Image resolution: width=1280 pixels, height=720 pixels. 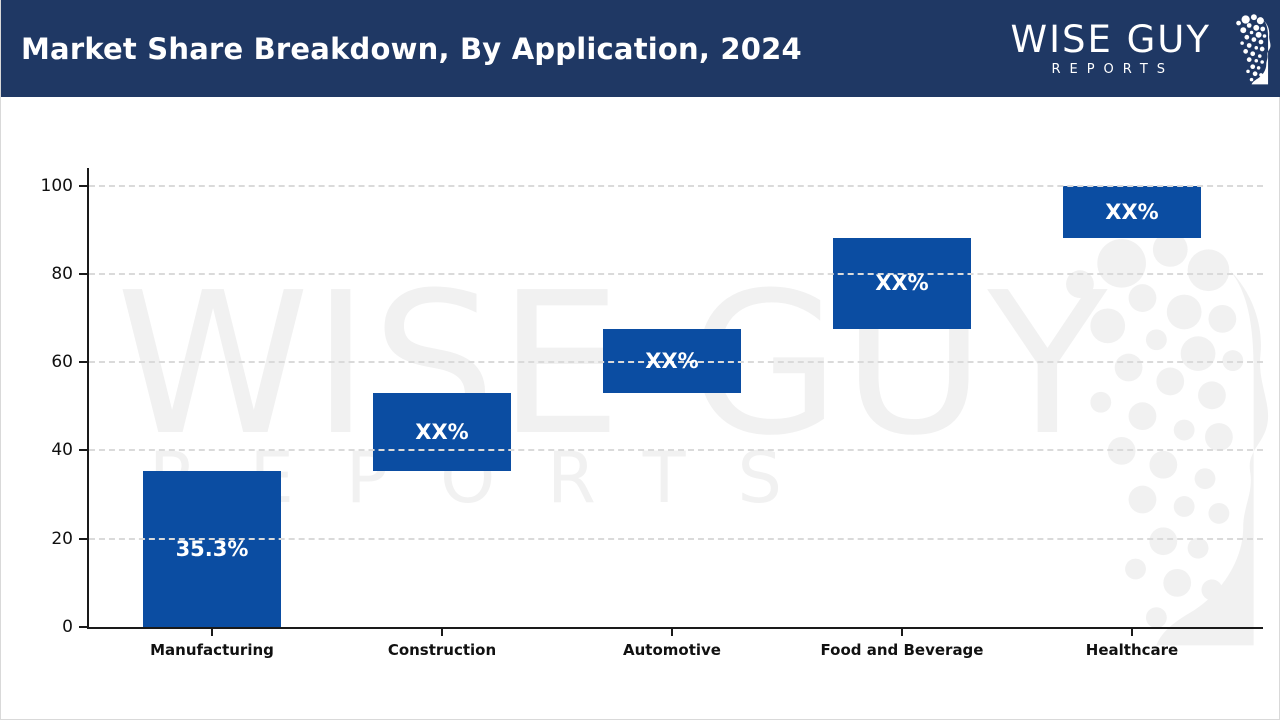 What do you see at coordinates (62, 450) in the screenshot?
I see `y-tick-label: 40` at bounding box center [62, 450].